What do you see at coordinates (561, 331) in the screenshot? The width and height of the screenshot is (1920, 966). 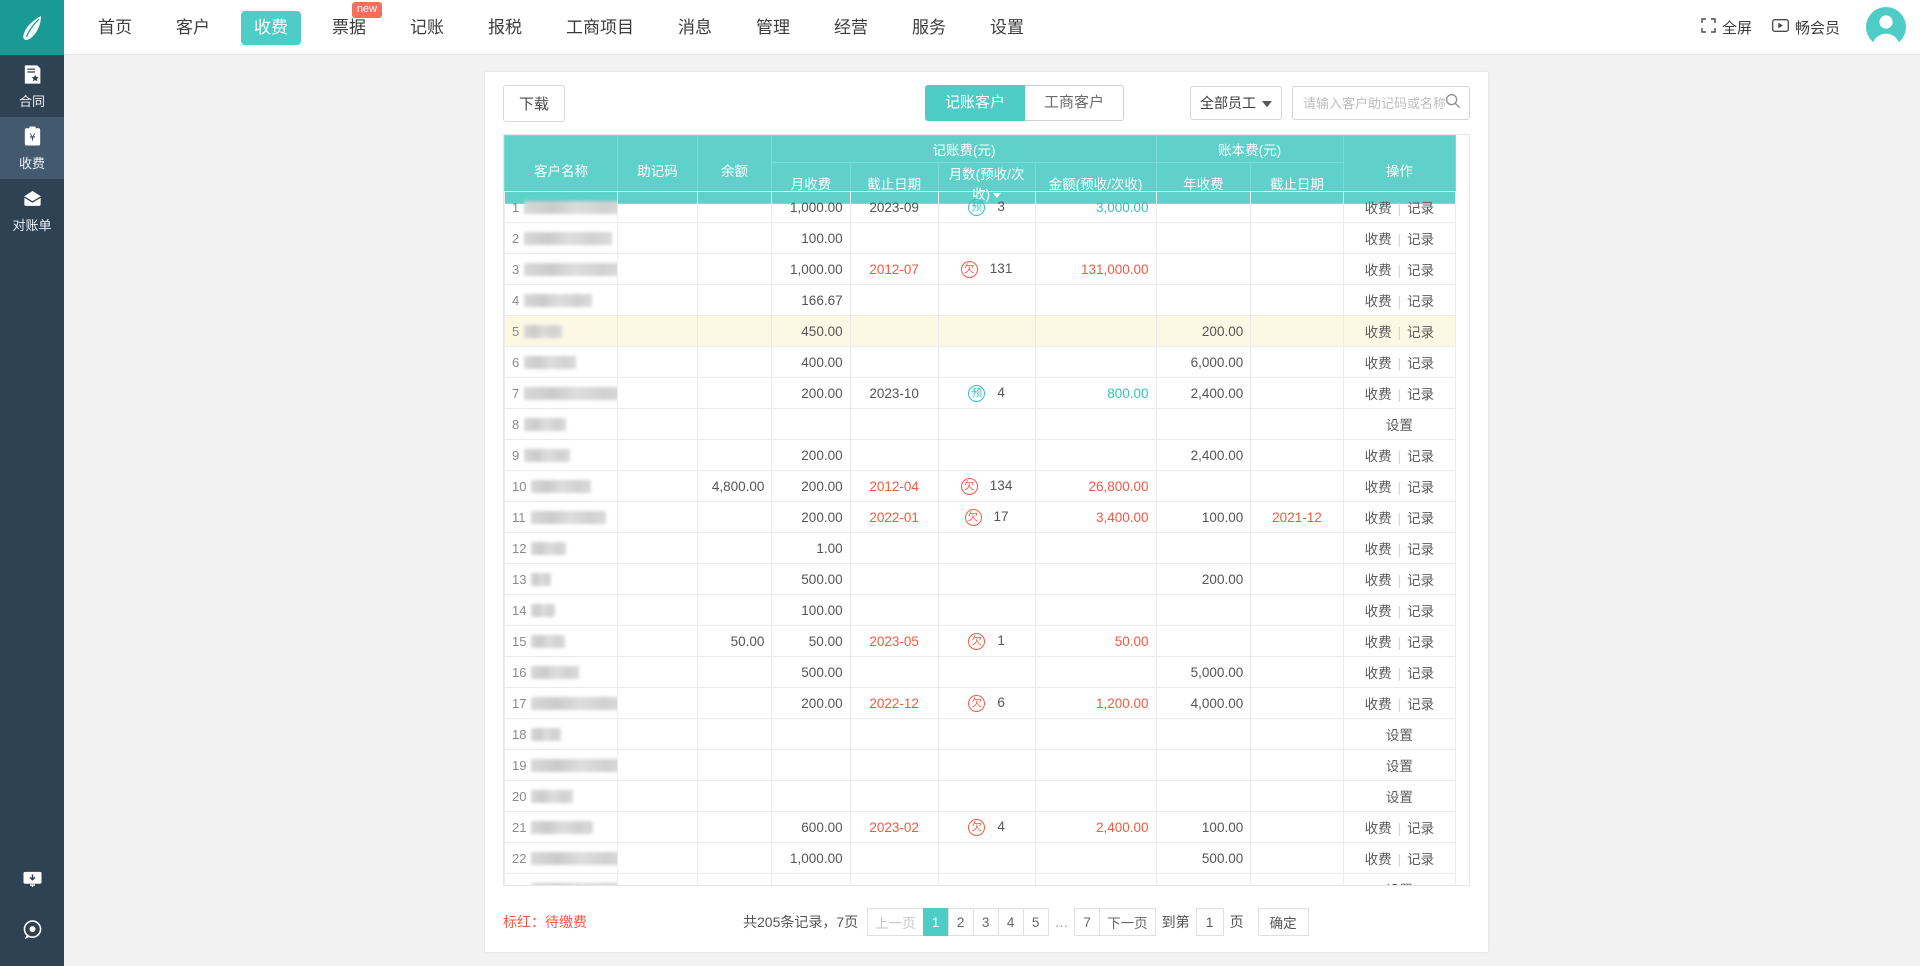 I see `cell-customer-name: 5` at bounding box center [561, 331].